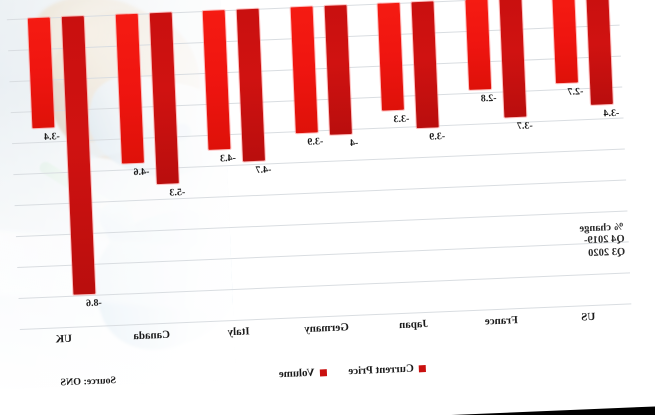 This screenshot has width=655, height=415. I want to click on bar-group: -3.9 -3.3, so click(407, 157).